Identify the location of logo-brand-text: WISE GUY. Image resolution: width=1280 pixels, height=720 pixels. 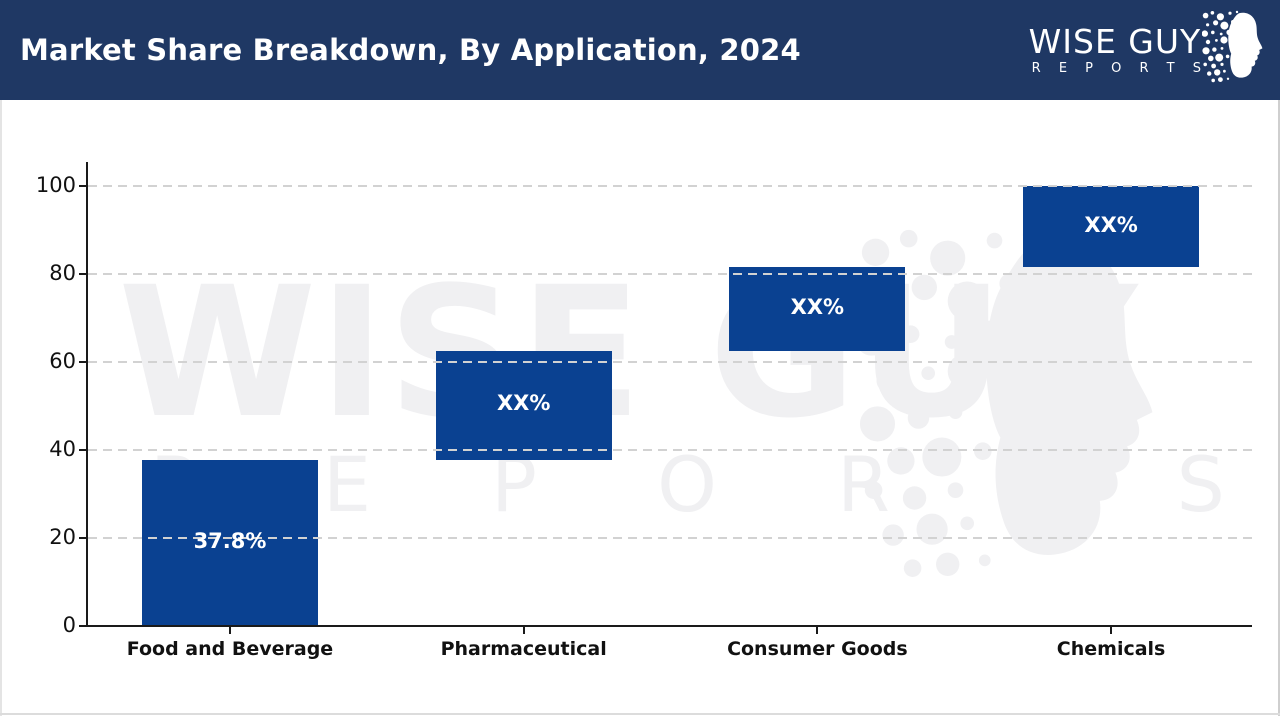
(1115, 41).